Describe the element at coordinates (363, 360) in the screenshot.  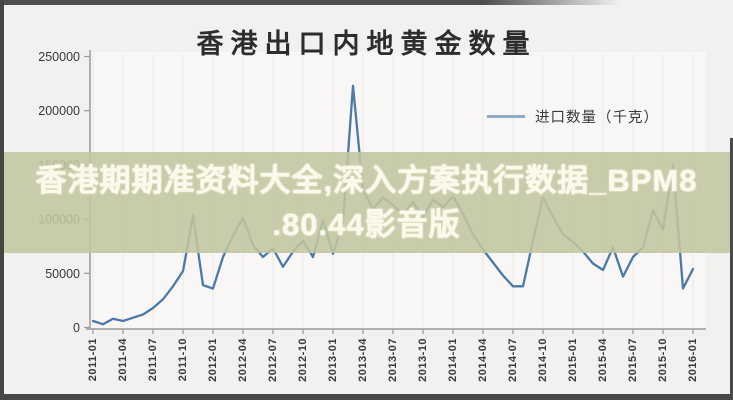
I see `x-tick-label: 2013-04` at that location.